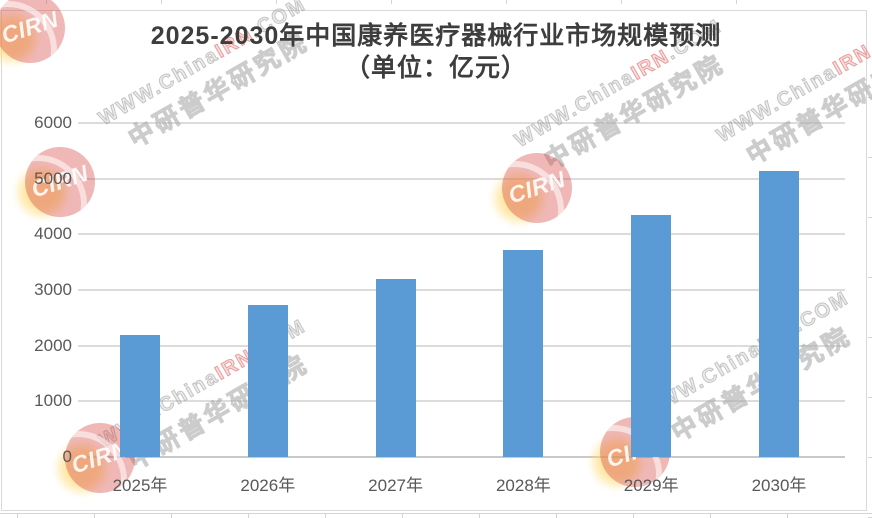 Image resolution: width=872 pixels, height=518 pixels. I want to click on x-axis-label: 2026年, so click(268, 485).